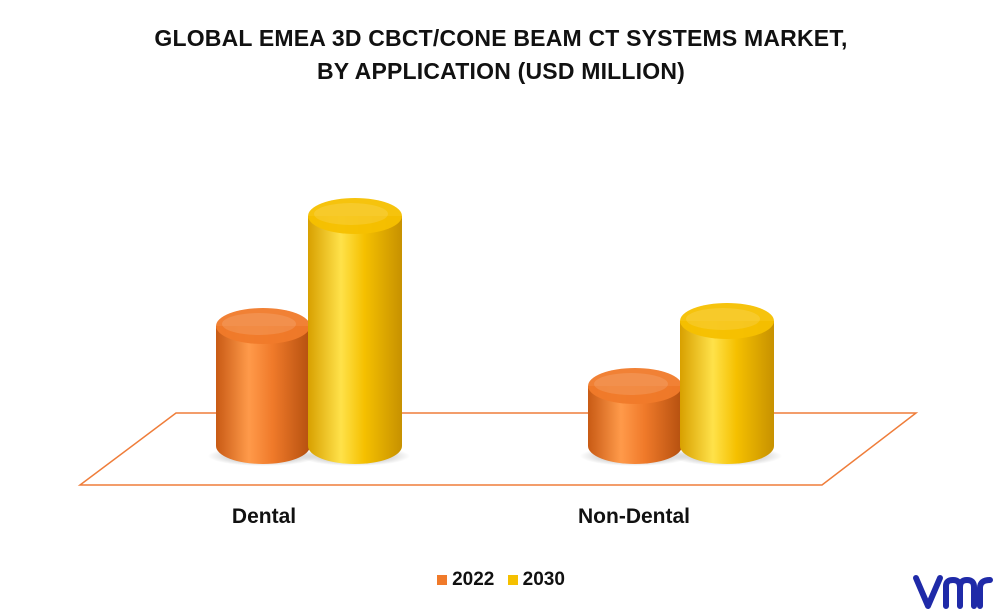 The height and width of the screenshot is (616, 1002). I want to click on legend-swatch-2022, so click(442, 579).